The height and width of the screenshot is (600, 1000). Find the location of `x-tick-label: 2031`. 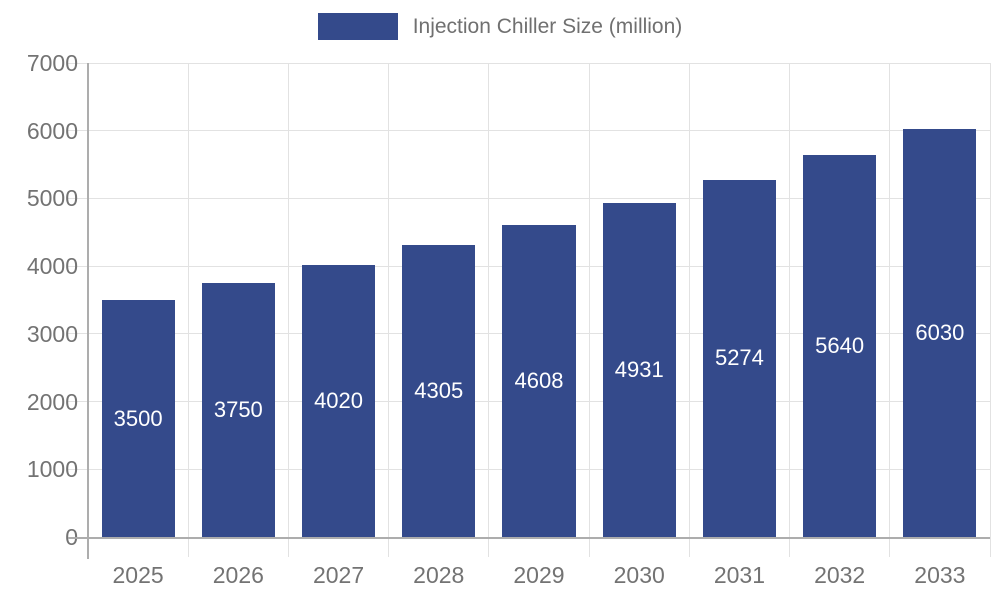

x-tick-label: 2031 is located at coordinates (739, 575).